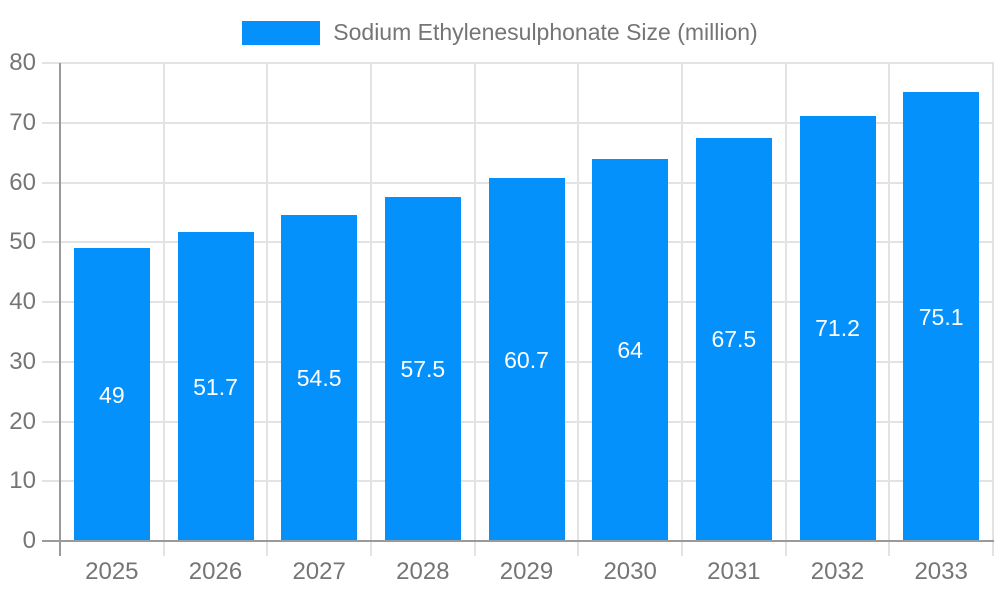 The width and height of the screenshot is (1000, 600). What do you see at coordinates (22, 481) in the screenshot?
I see `y-axis-tick-label: 10` at bounding box center [22, 481].